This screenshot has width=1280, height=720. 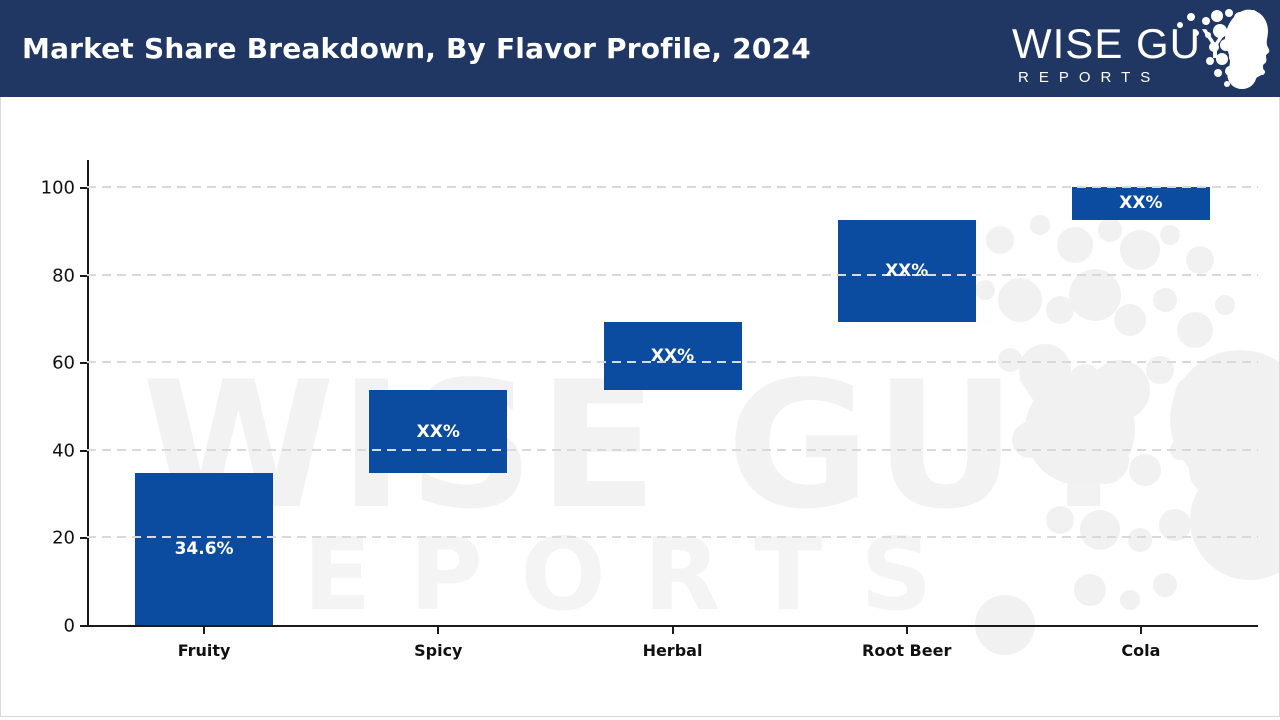 I want to click on y-axis-line, so click(x=88, y=393).